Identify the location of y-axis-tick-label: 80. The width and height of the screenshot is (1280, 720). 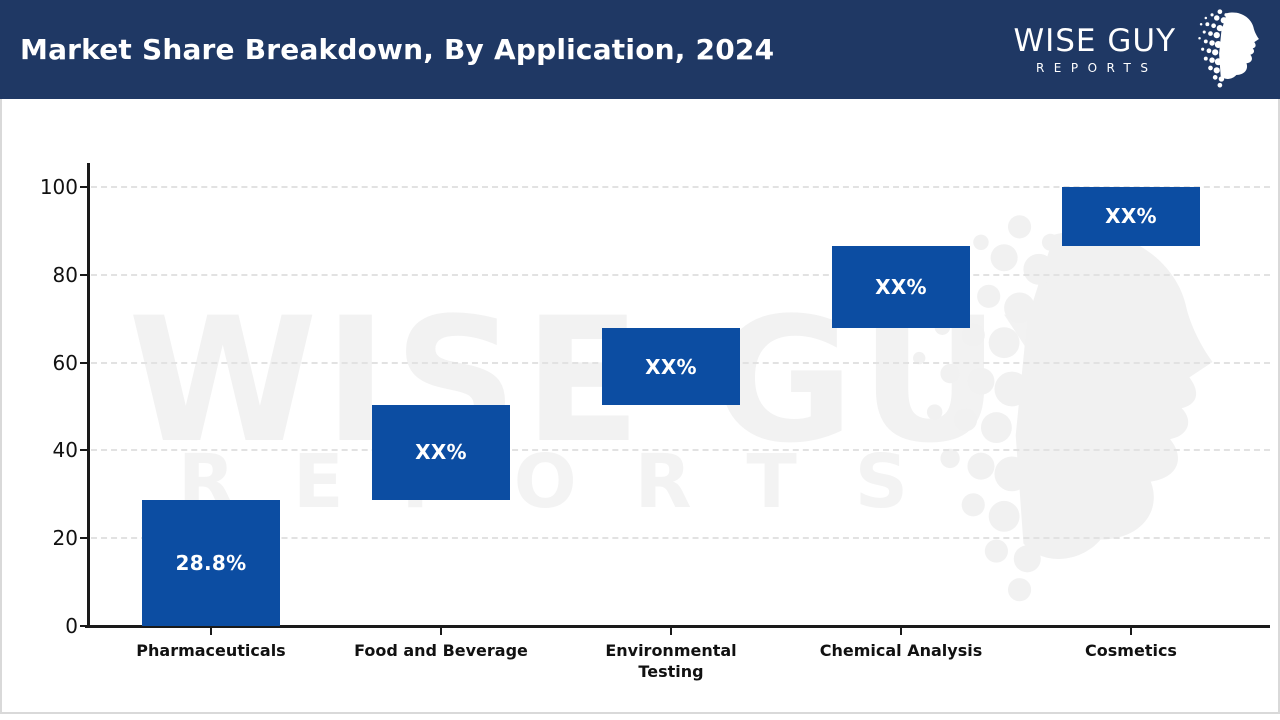
(65, 274).